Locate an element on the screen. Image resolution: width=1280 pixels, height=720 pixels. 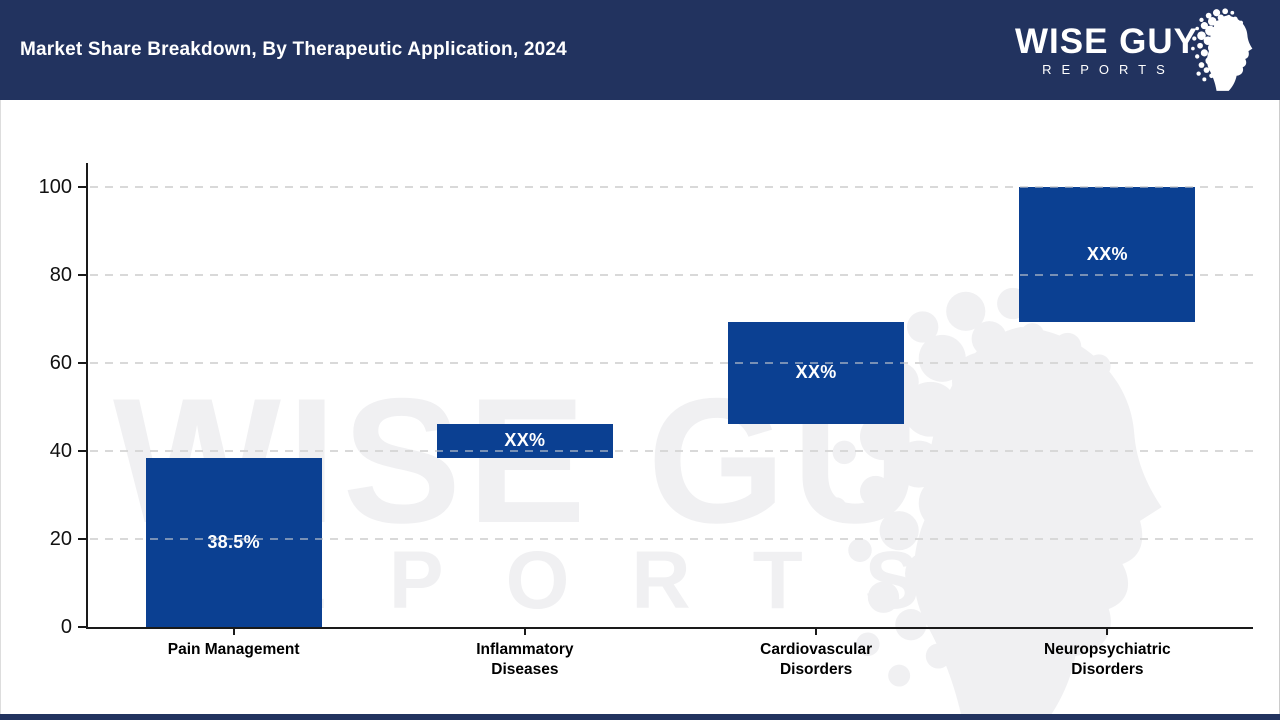
x-label-cardiovascular-disorders: Cardiovascular Disorders is located at coordinates (816, 659).